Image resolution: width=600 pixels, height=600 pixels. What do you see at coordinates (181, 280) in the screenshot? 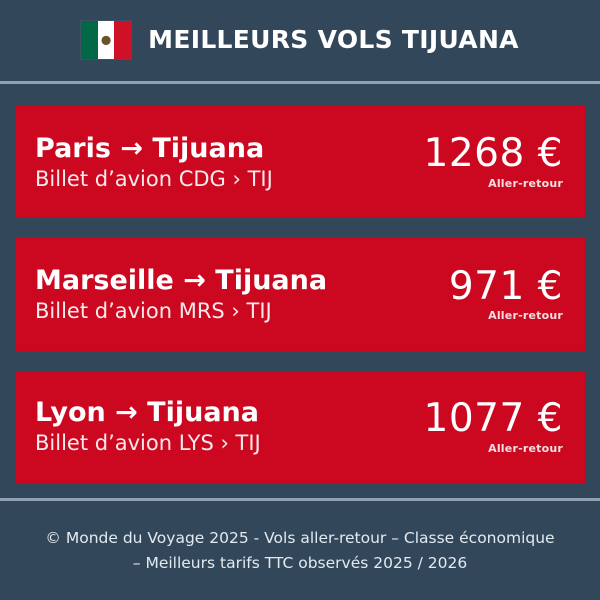
I see `flight-route: Marseille → Tijuana` at bounding box center [181, 280].